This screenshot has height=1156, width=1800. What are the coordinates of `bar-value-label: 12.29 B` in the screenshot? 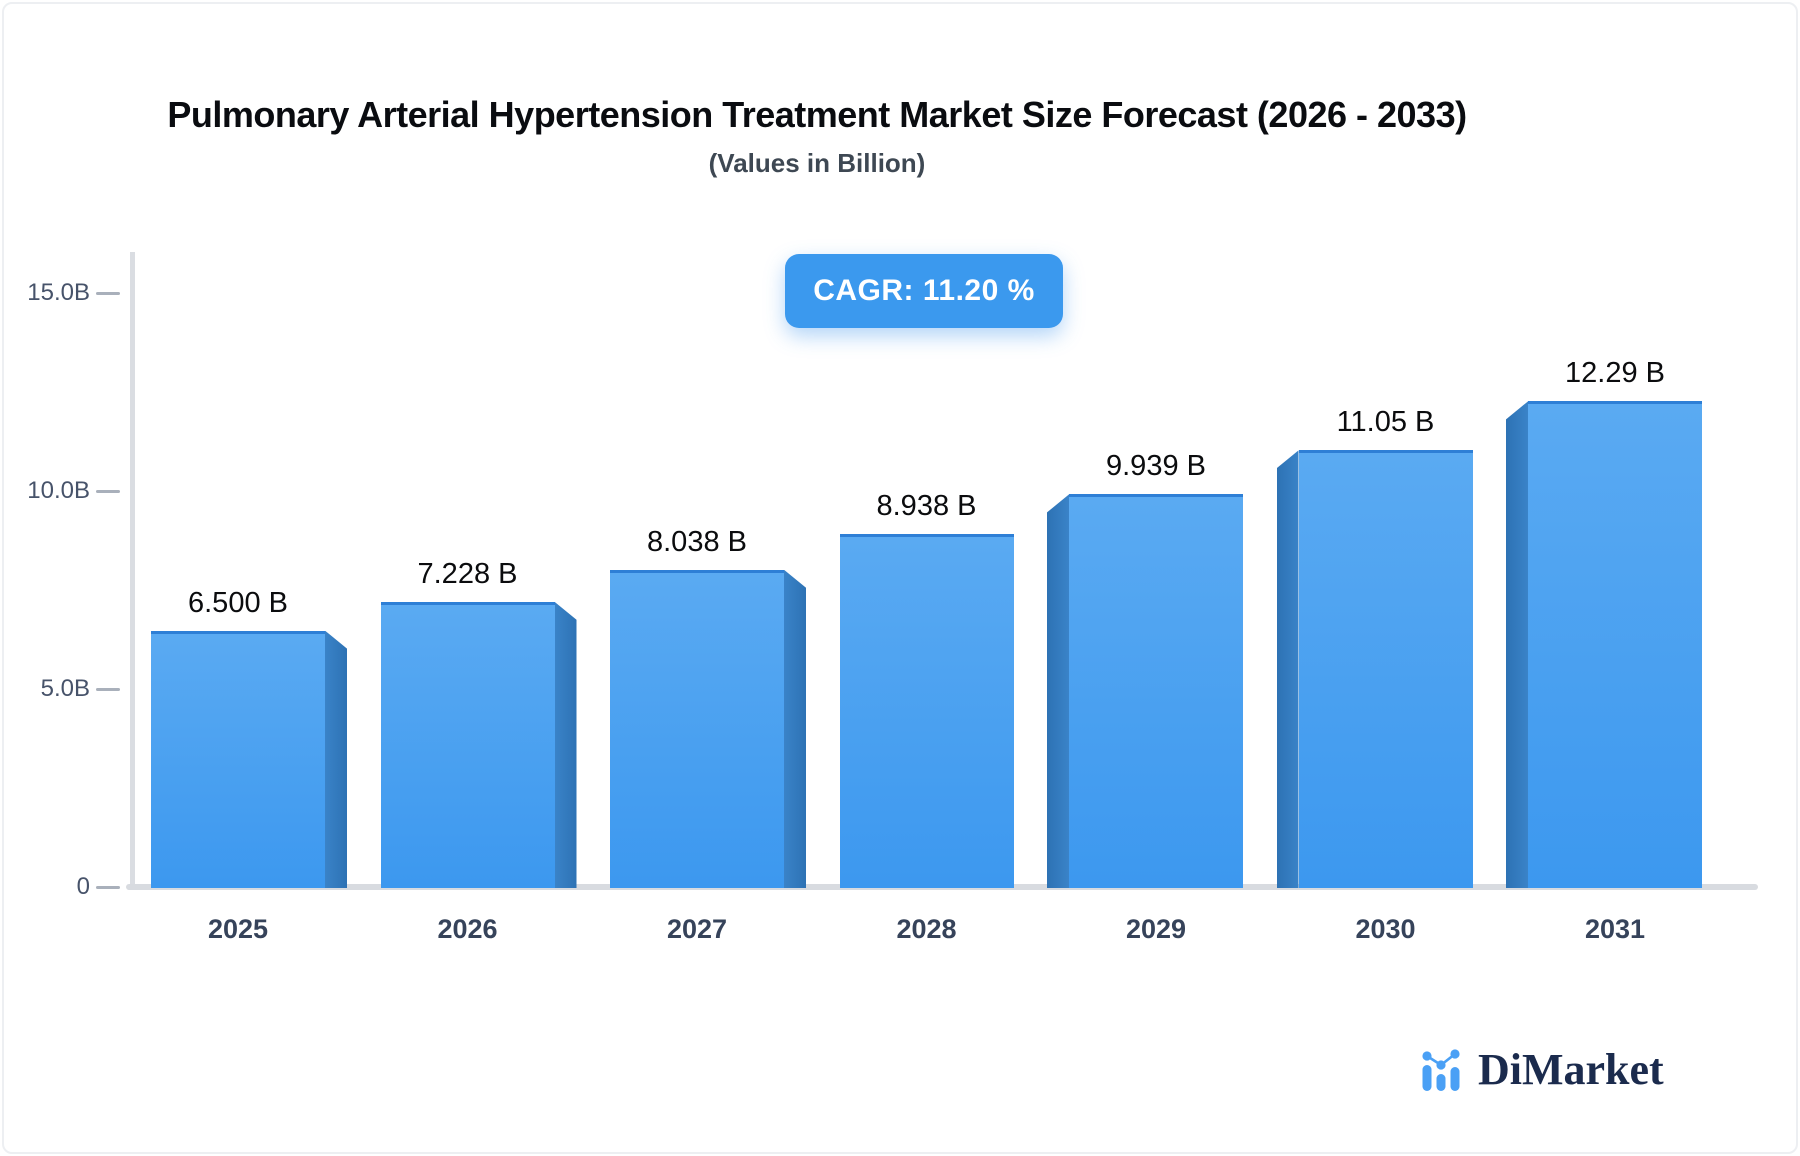 It's located at (1615, 373).